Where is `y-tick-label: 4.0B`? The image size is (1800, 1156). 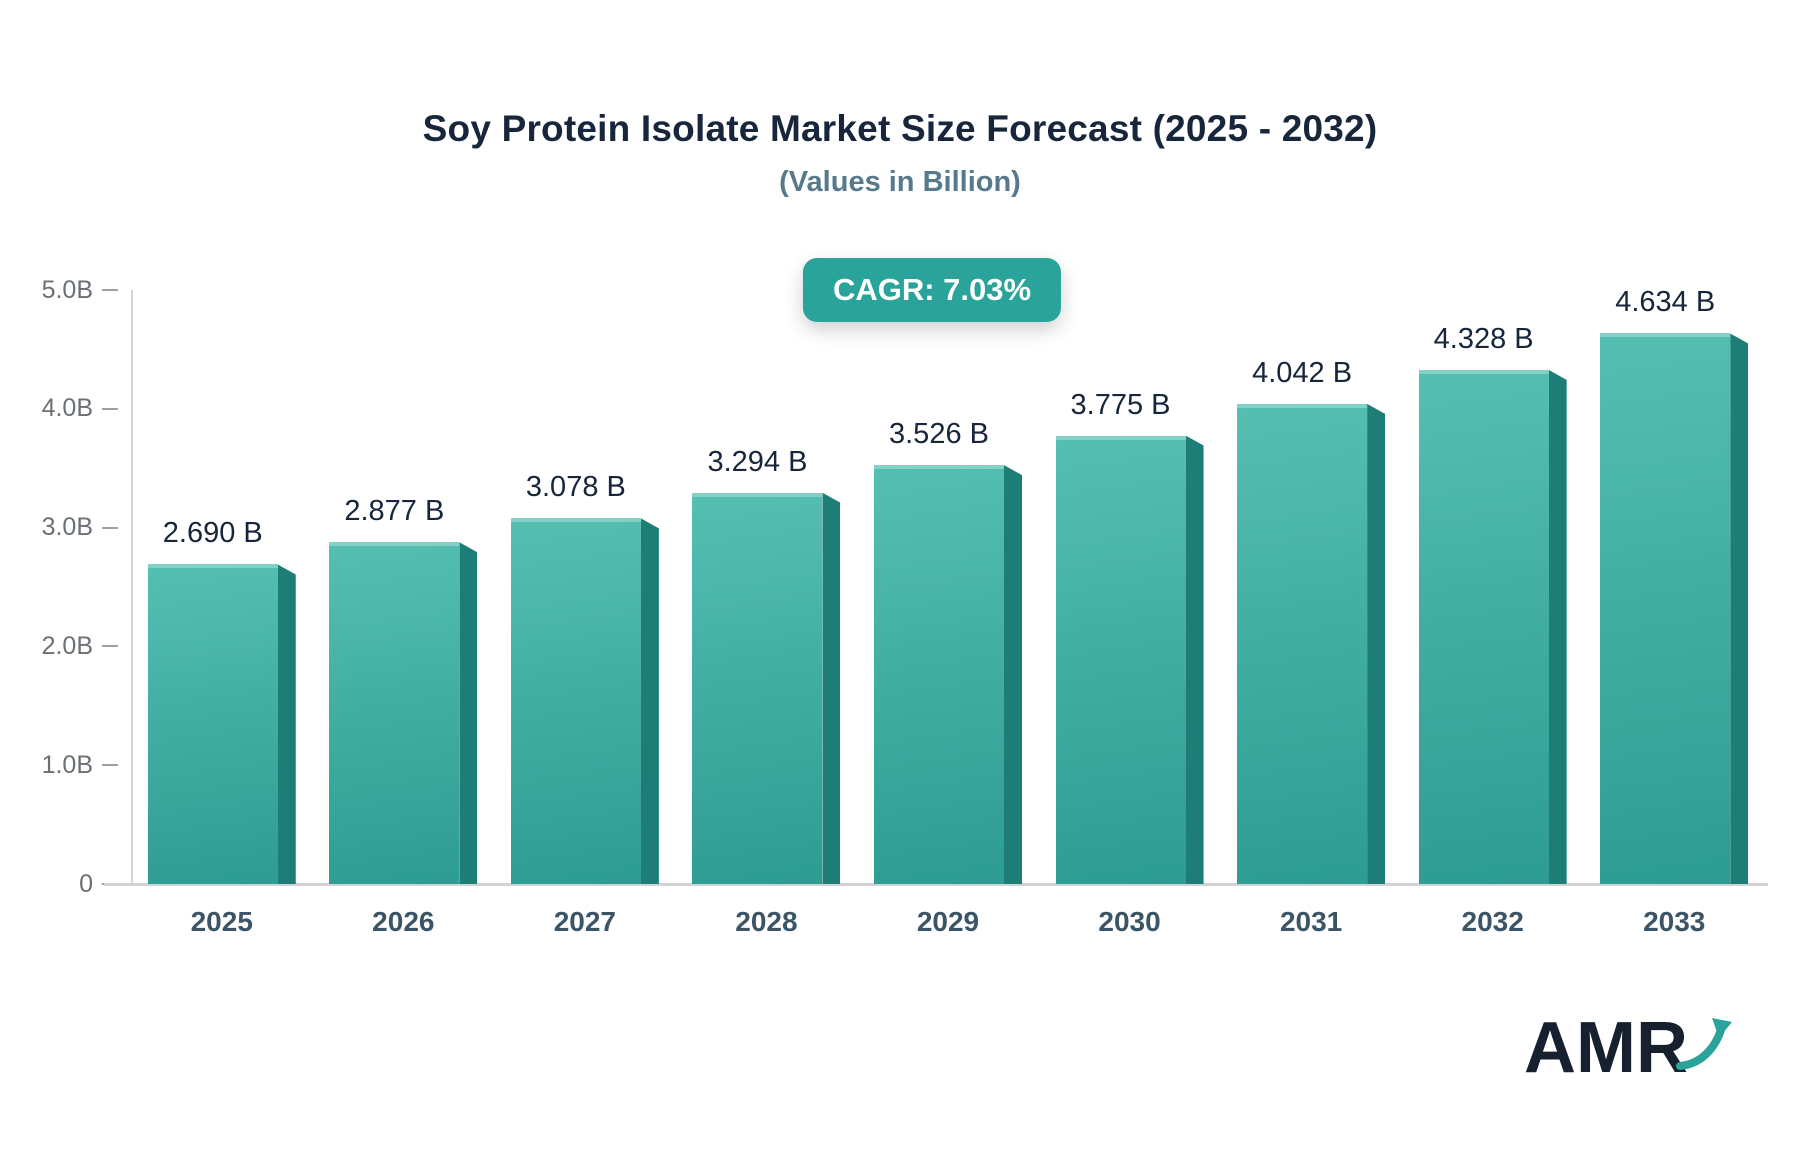 y-tick-label: 4.0B is located at coordinates (67, 408).